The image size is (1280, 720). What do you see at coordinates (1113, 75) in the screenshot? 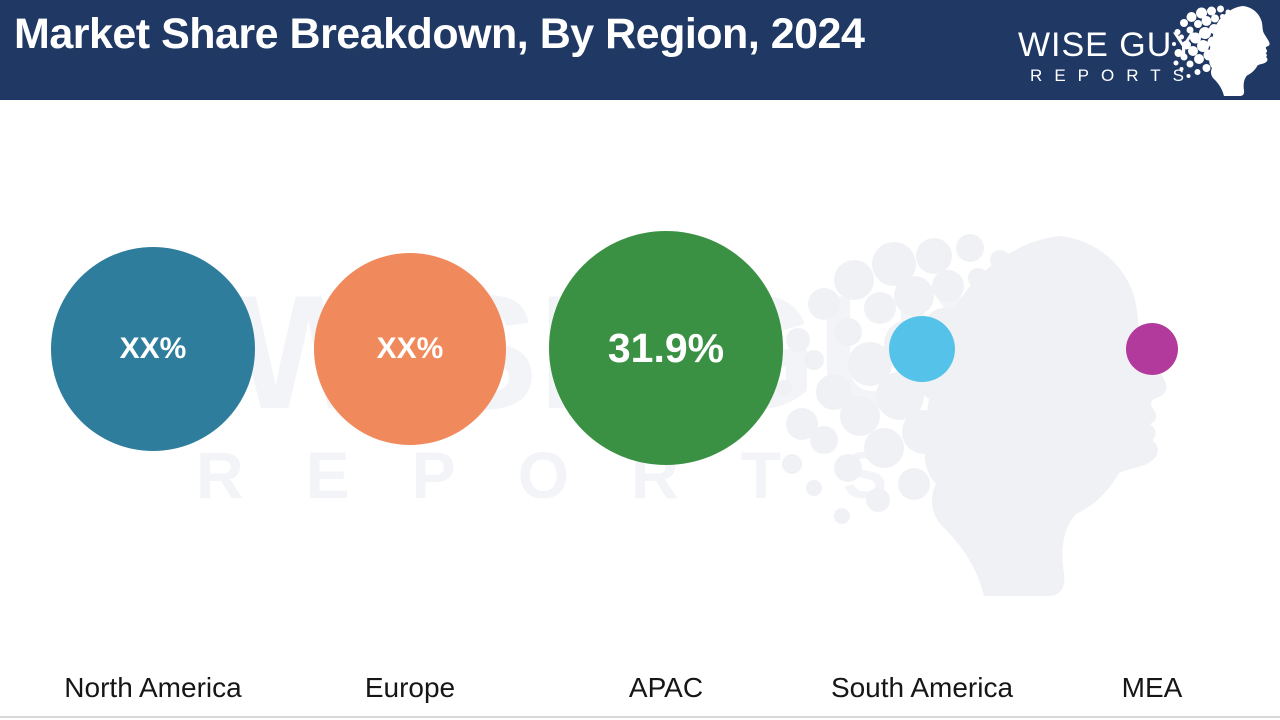
I see `brand-subtext: REPORTS` at bounding box center [1113, 75].